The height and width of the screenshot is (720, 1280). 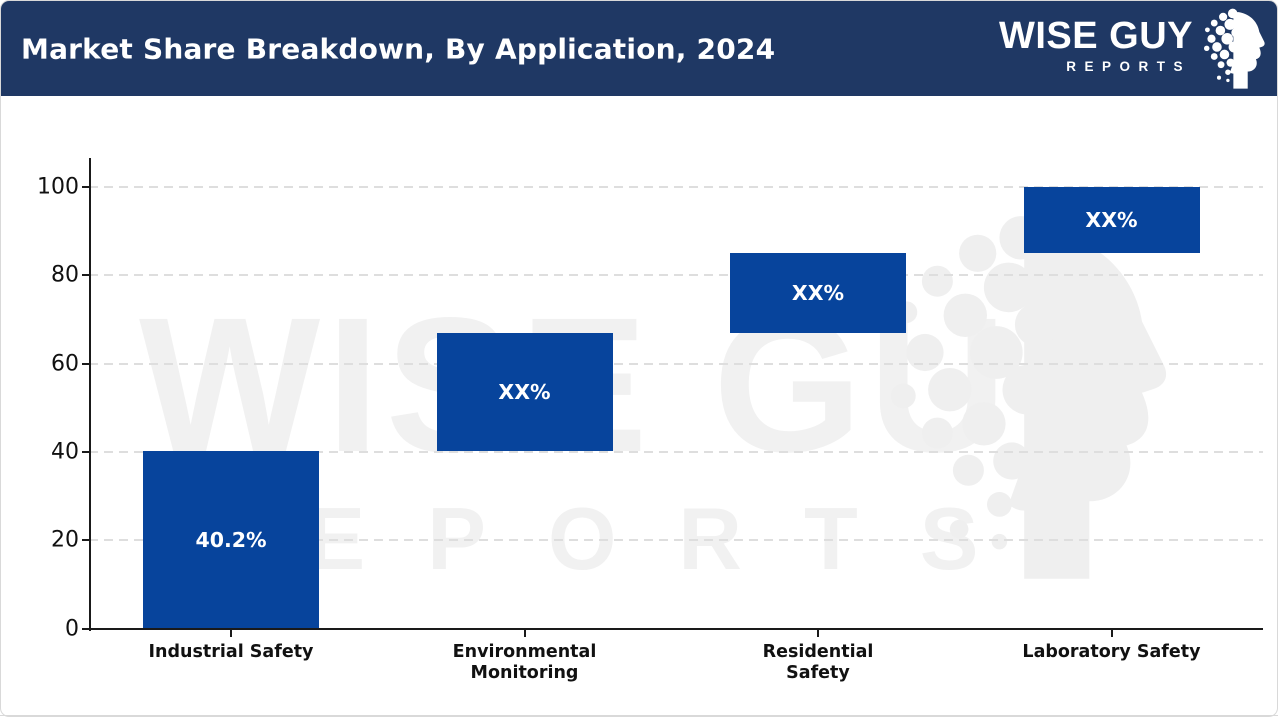 I want to click on category-label: Industrial Safety, so click(x=231, y=651).